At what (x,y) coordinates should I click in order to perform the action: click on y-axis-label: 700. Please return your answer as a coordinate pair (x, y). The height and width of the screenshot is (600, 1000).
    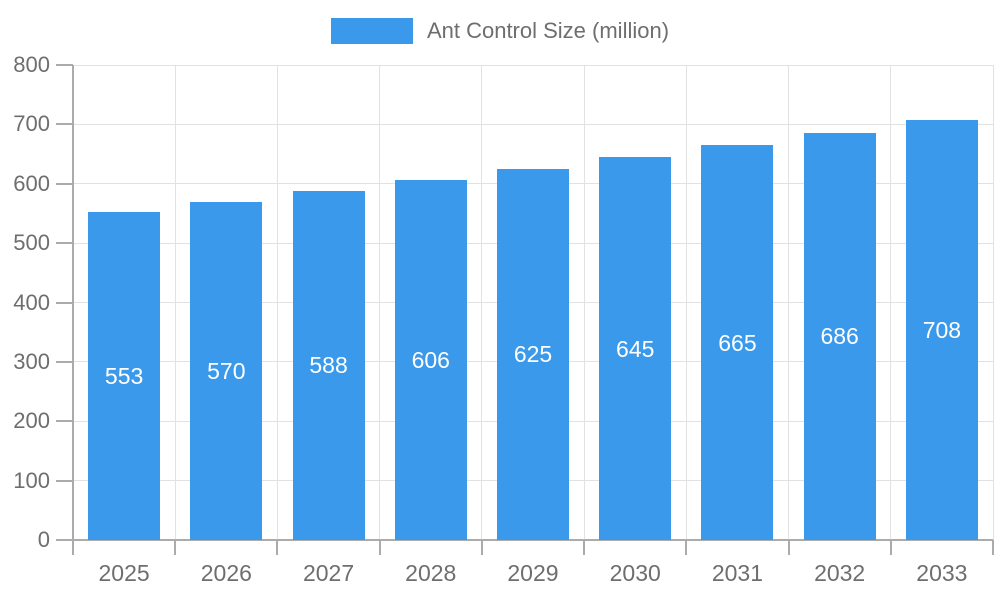
    Looking at the image, I should click on (31, 124).